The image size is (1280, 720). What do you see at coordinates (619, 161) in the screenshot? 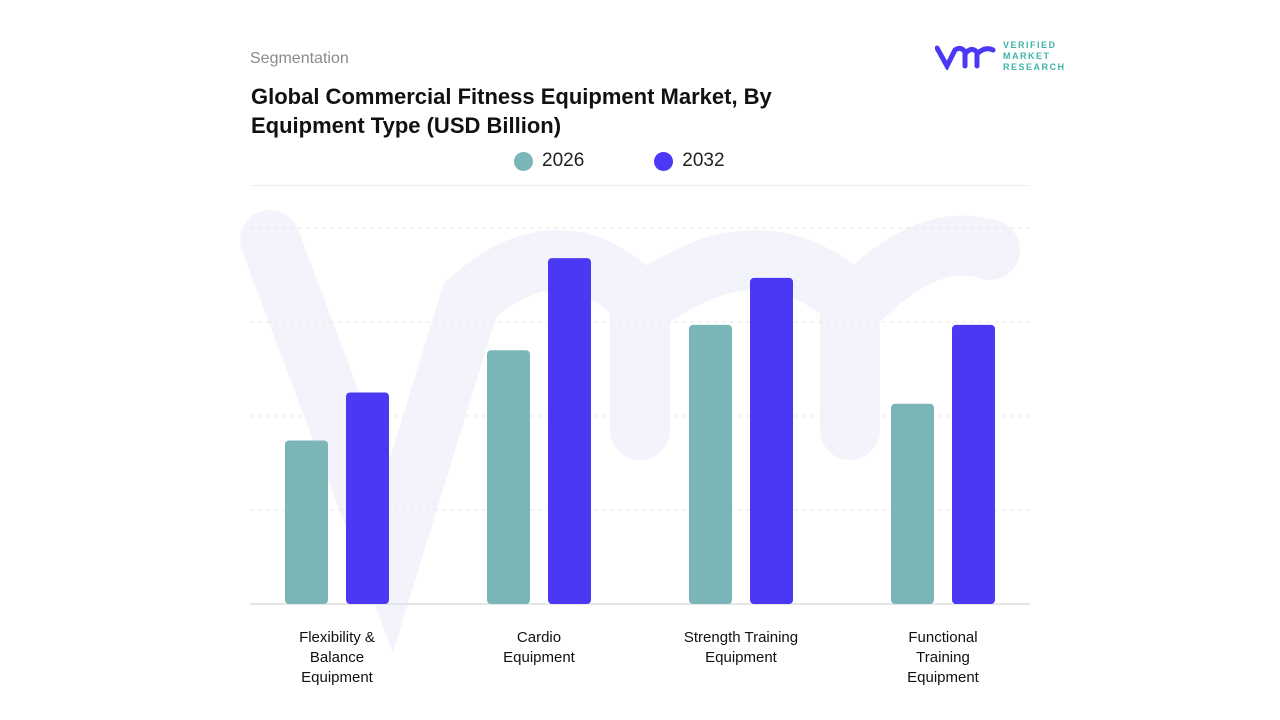
I see `legend: 2026 2032` at bounding box center [619, 161].